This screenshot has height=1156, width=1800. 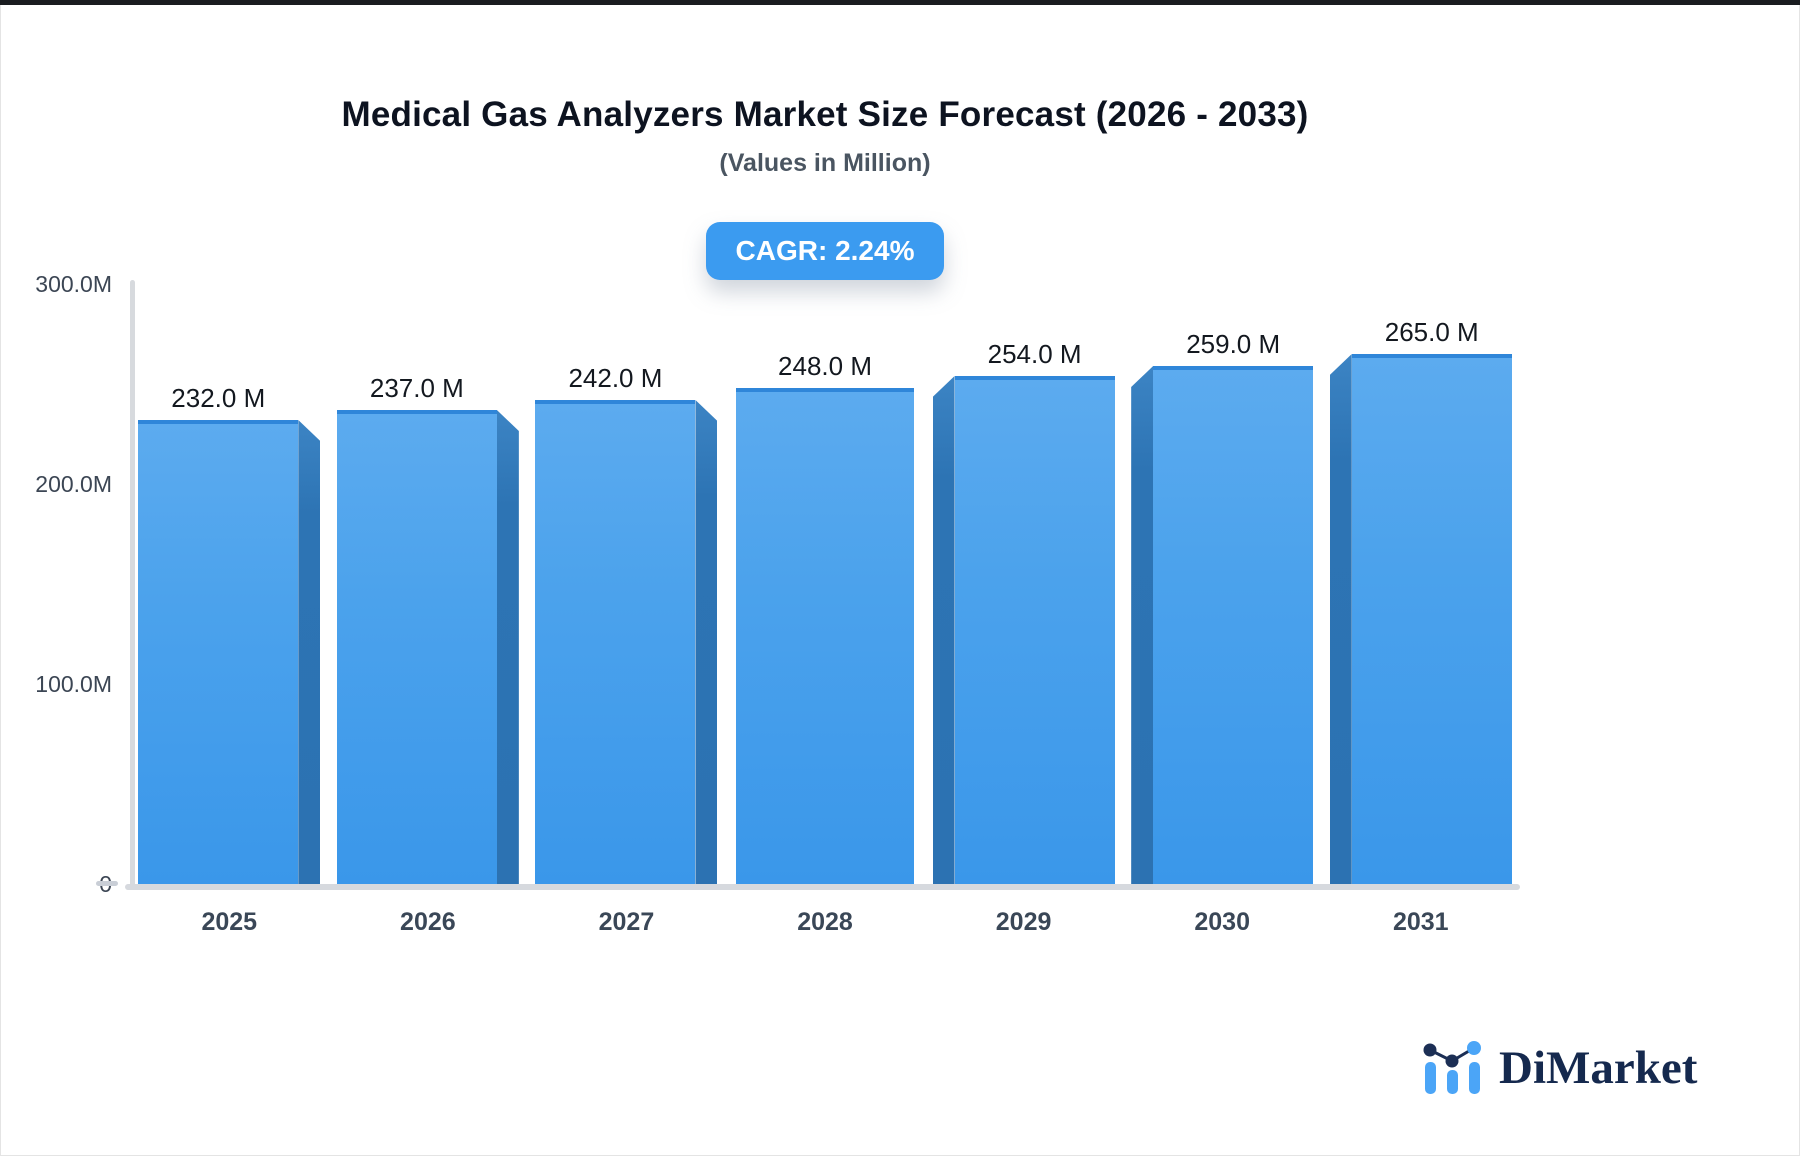 I want to click on bar-value-label-2026: 237.0 M, so click(x=416, y=388).